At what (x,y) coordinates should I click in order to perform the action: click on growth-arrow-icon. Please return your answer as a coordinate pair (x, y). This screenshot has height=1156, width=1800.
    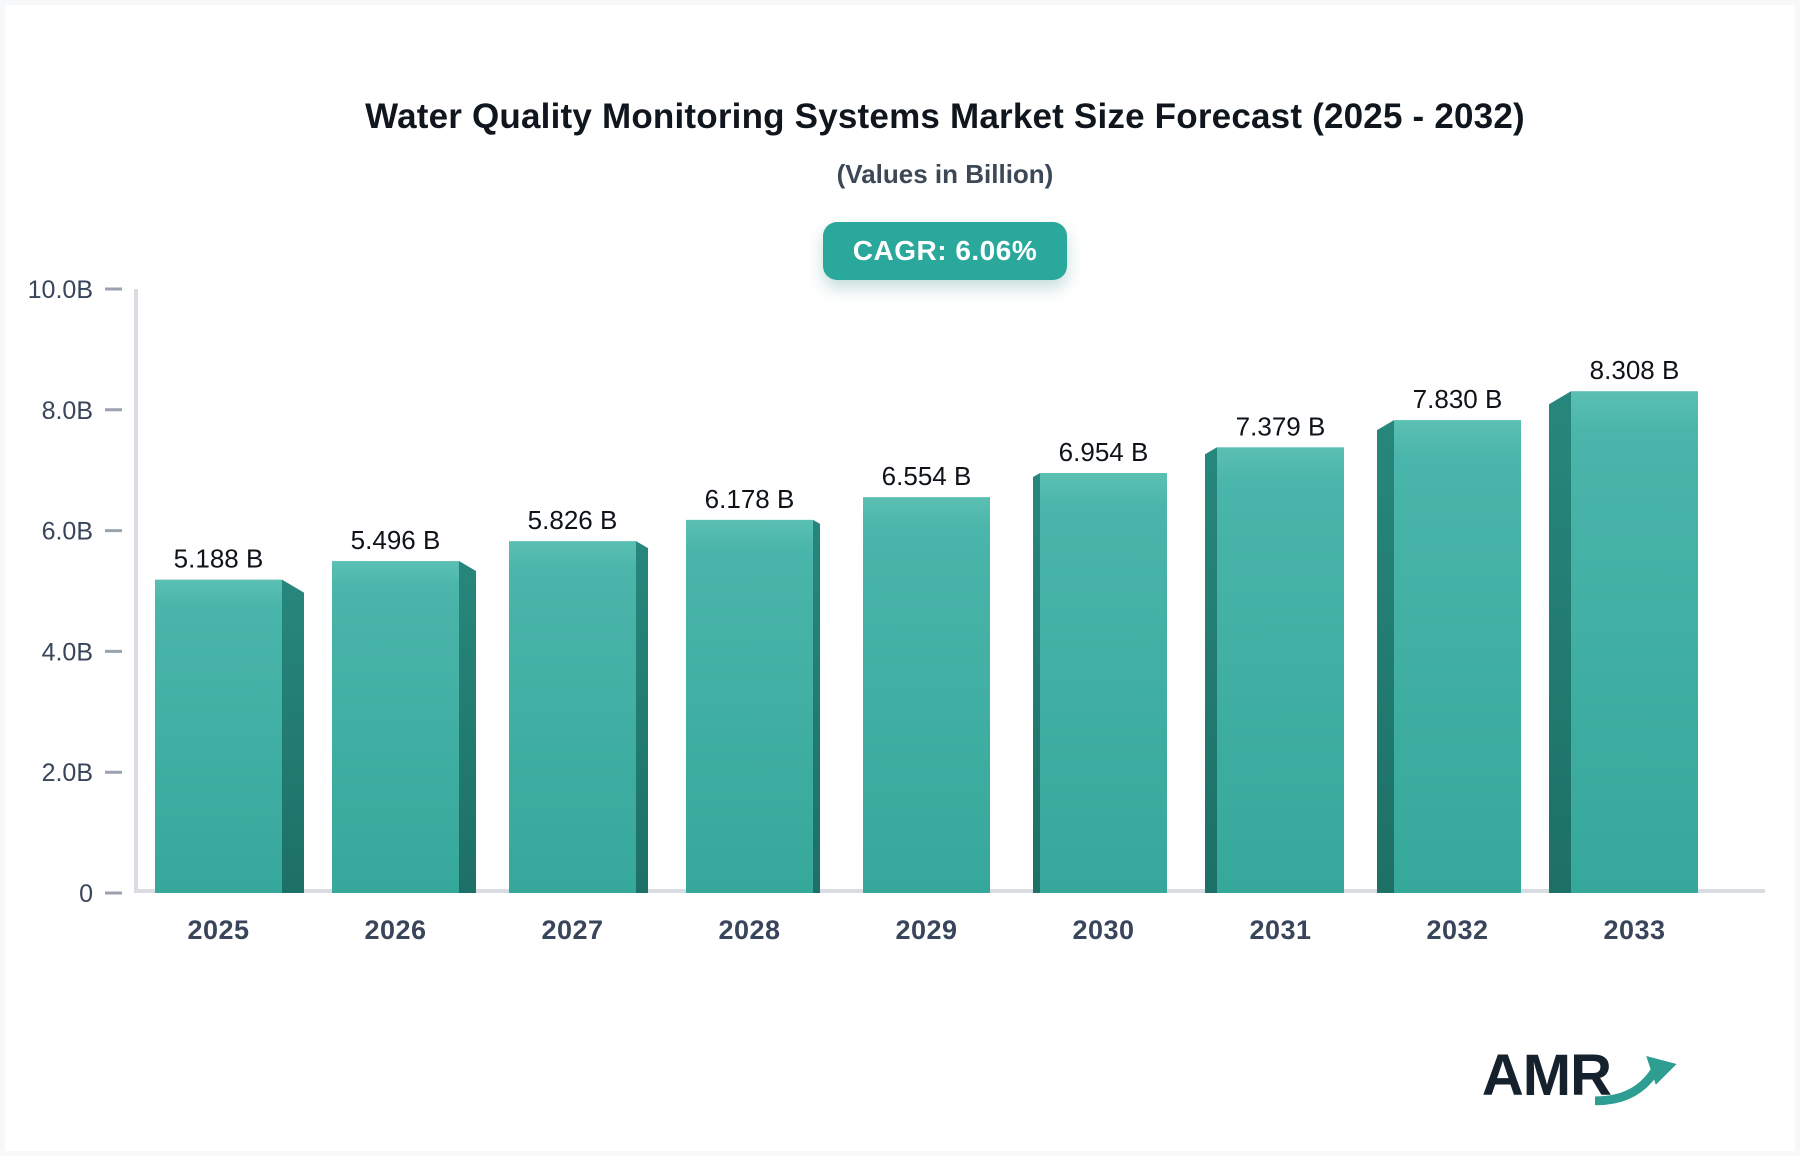
    Looking at the image, I should click on (1636, 1081).